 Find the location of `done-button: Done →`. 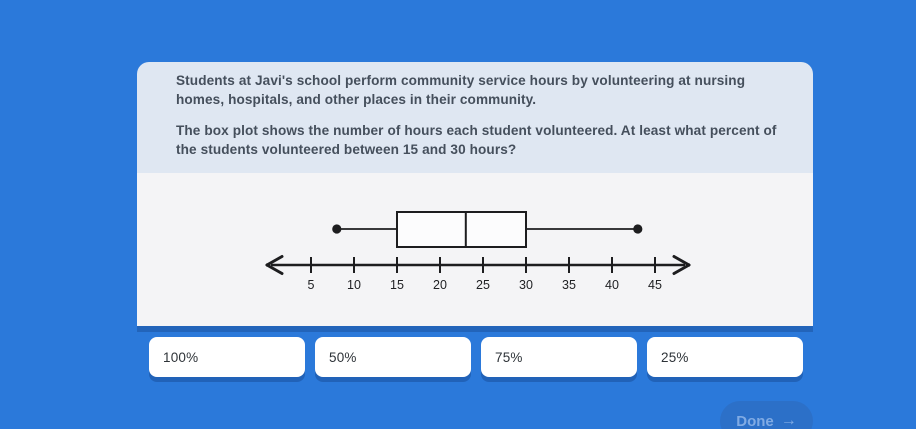

done-button: Done → is located at coordinates (766, 415).